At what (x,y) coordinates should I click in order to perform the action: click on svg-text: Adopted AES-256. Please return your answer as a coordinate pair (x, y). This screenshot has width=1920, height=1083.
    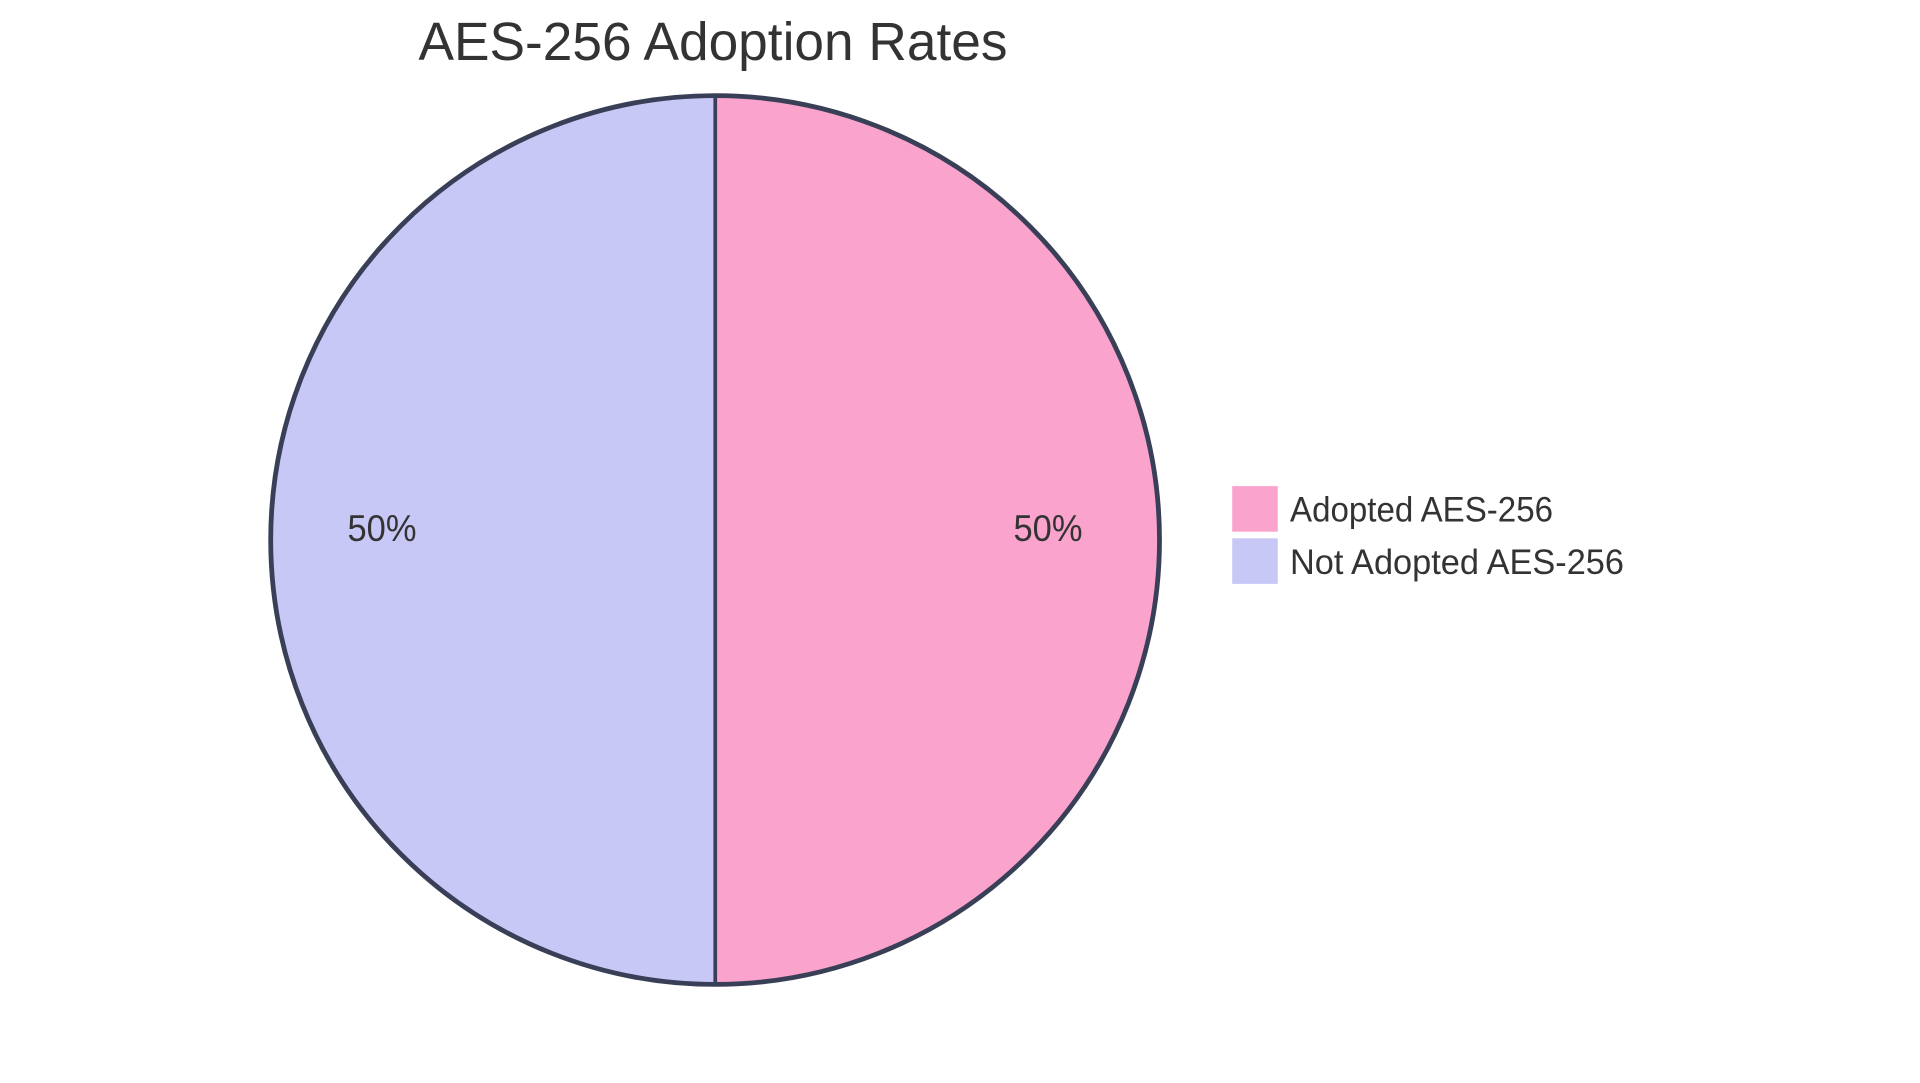
    Looking at the image, I should click on (1421, 509).